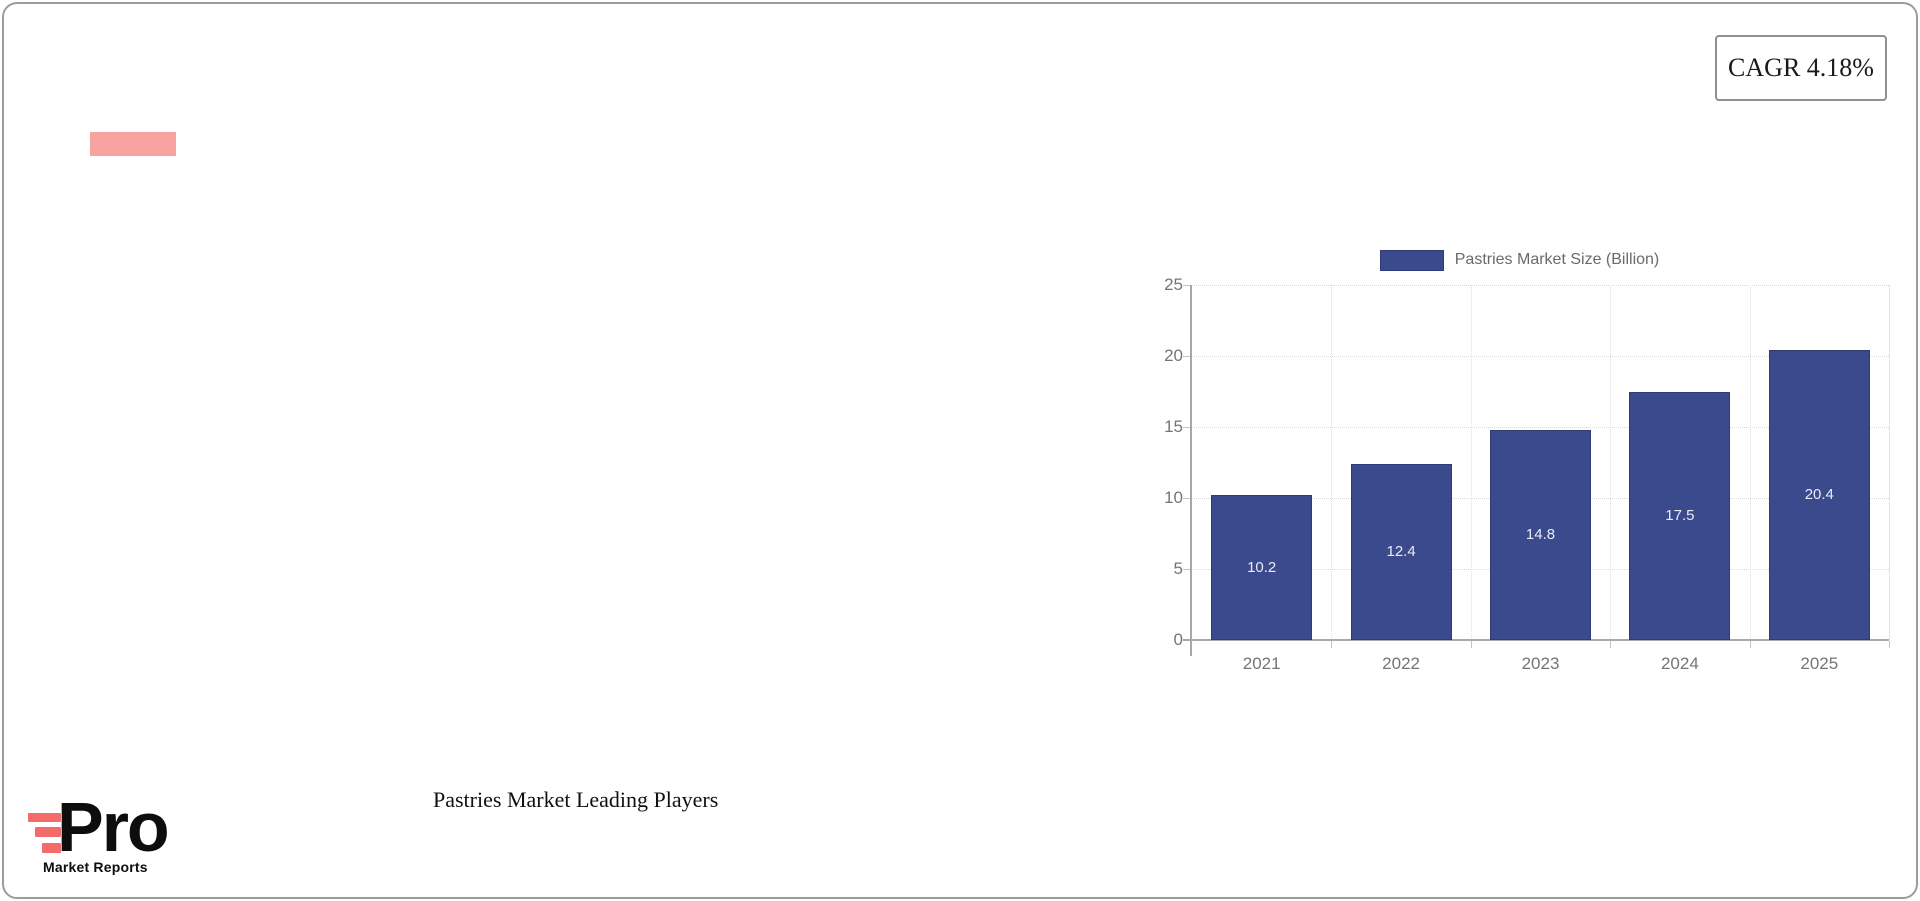 The height and width of the screenshot is (901, 1920). Describe the element at coordinates (576, 799) in the screenshot. I see `page-title: Pastries Market Leading Players` at that location.